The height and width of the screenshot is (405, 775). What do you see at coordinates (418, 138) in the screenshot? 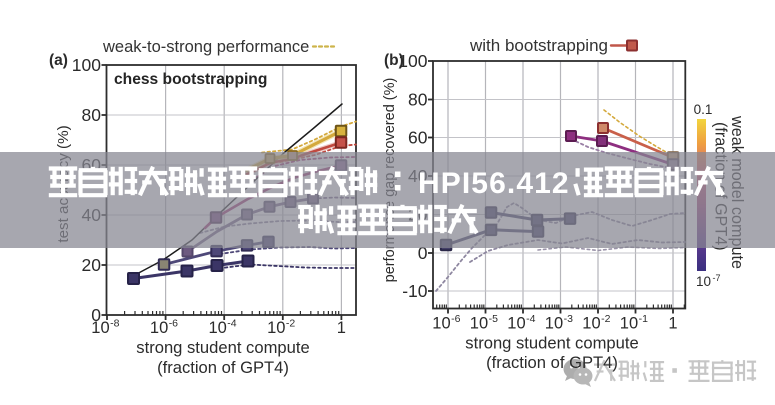
I see `svg-text: 60` at bounding box center [418, 138].